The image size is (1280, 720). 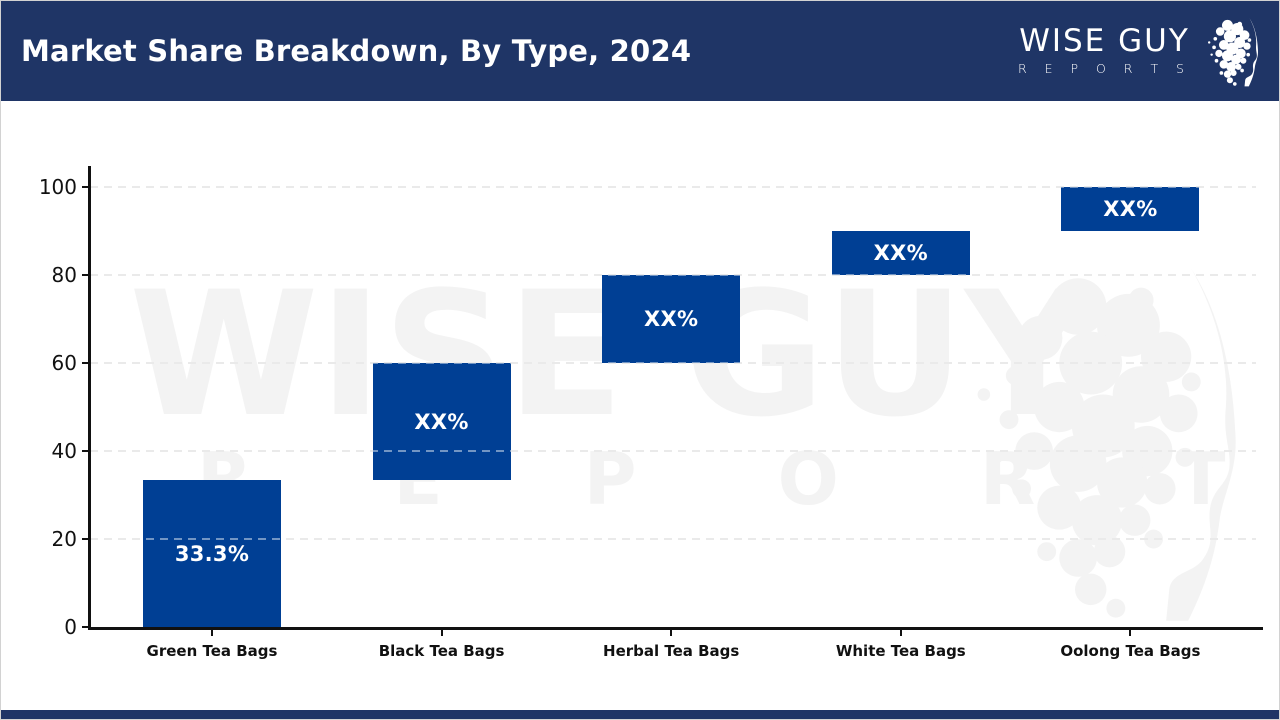 I want to click on y-tick-label-80: 80, so click(x=64, y=275).